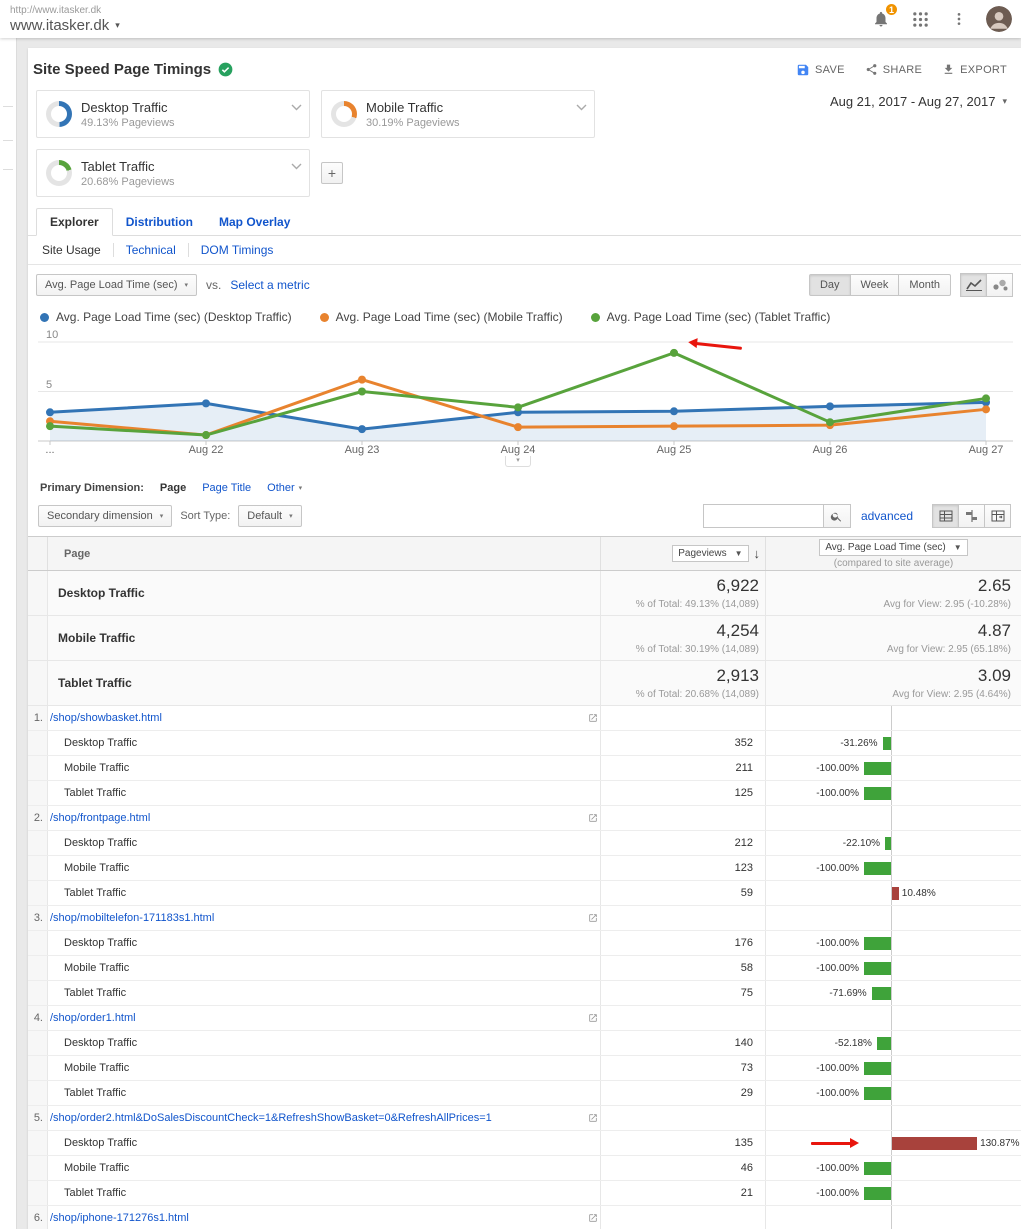 This screenshot has width=1021, height=1229. What do you see at coordinates (38, 818) in the screenshot?
I see `row-index: 2.` at bounding box center [38, 818].